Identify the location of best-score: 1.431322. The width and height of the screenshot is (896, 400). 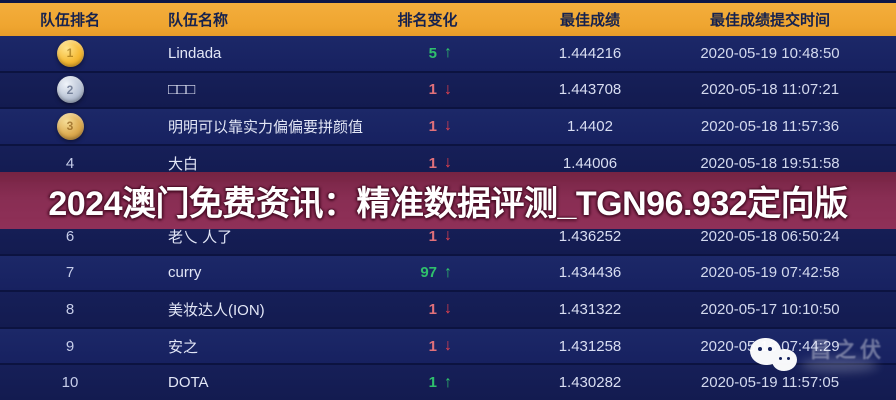
(590, 309).